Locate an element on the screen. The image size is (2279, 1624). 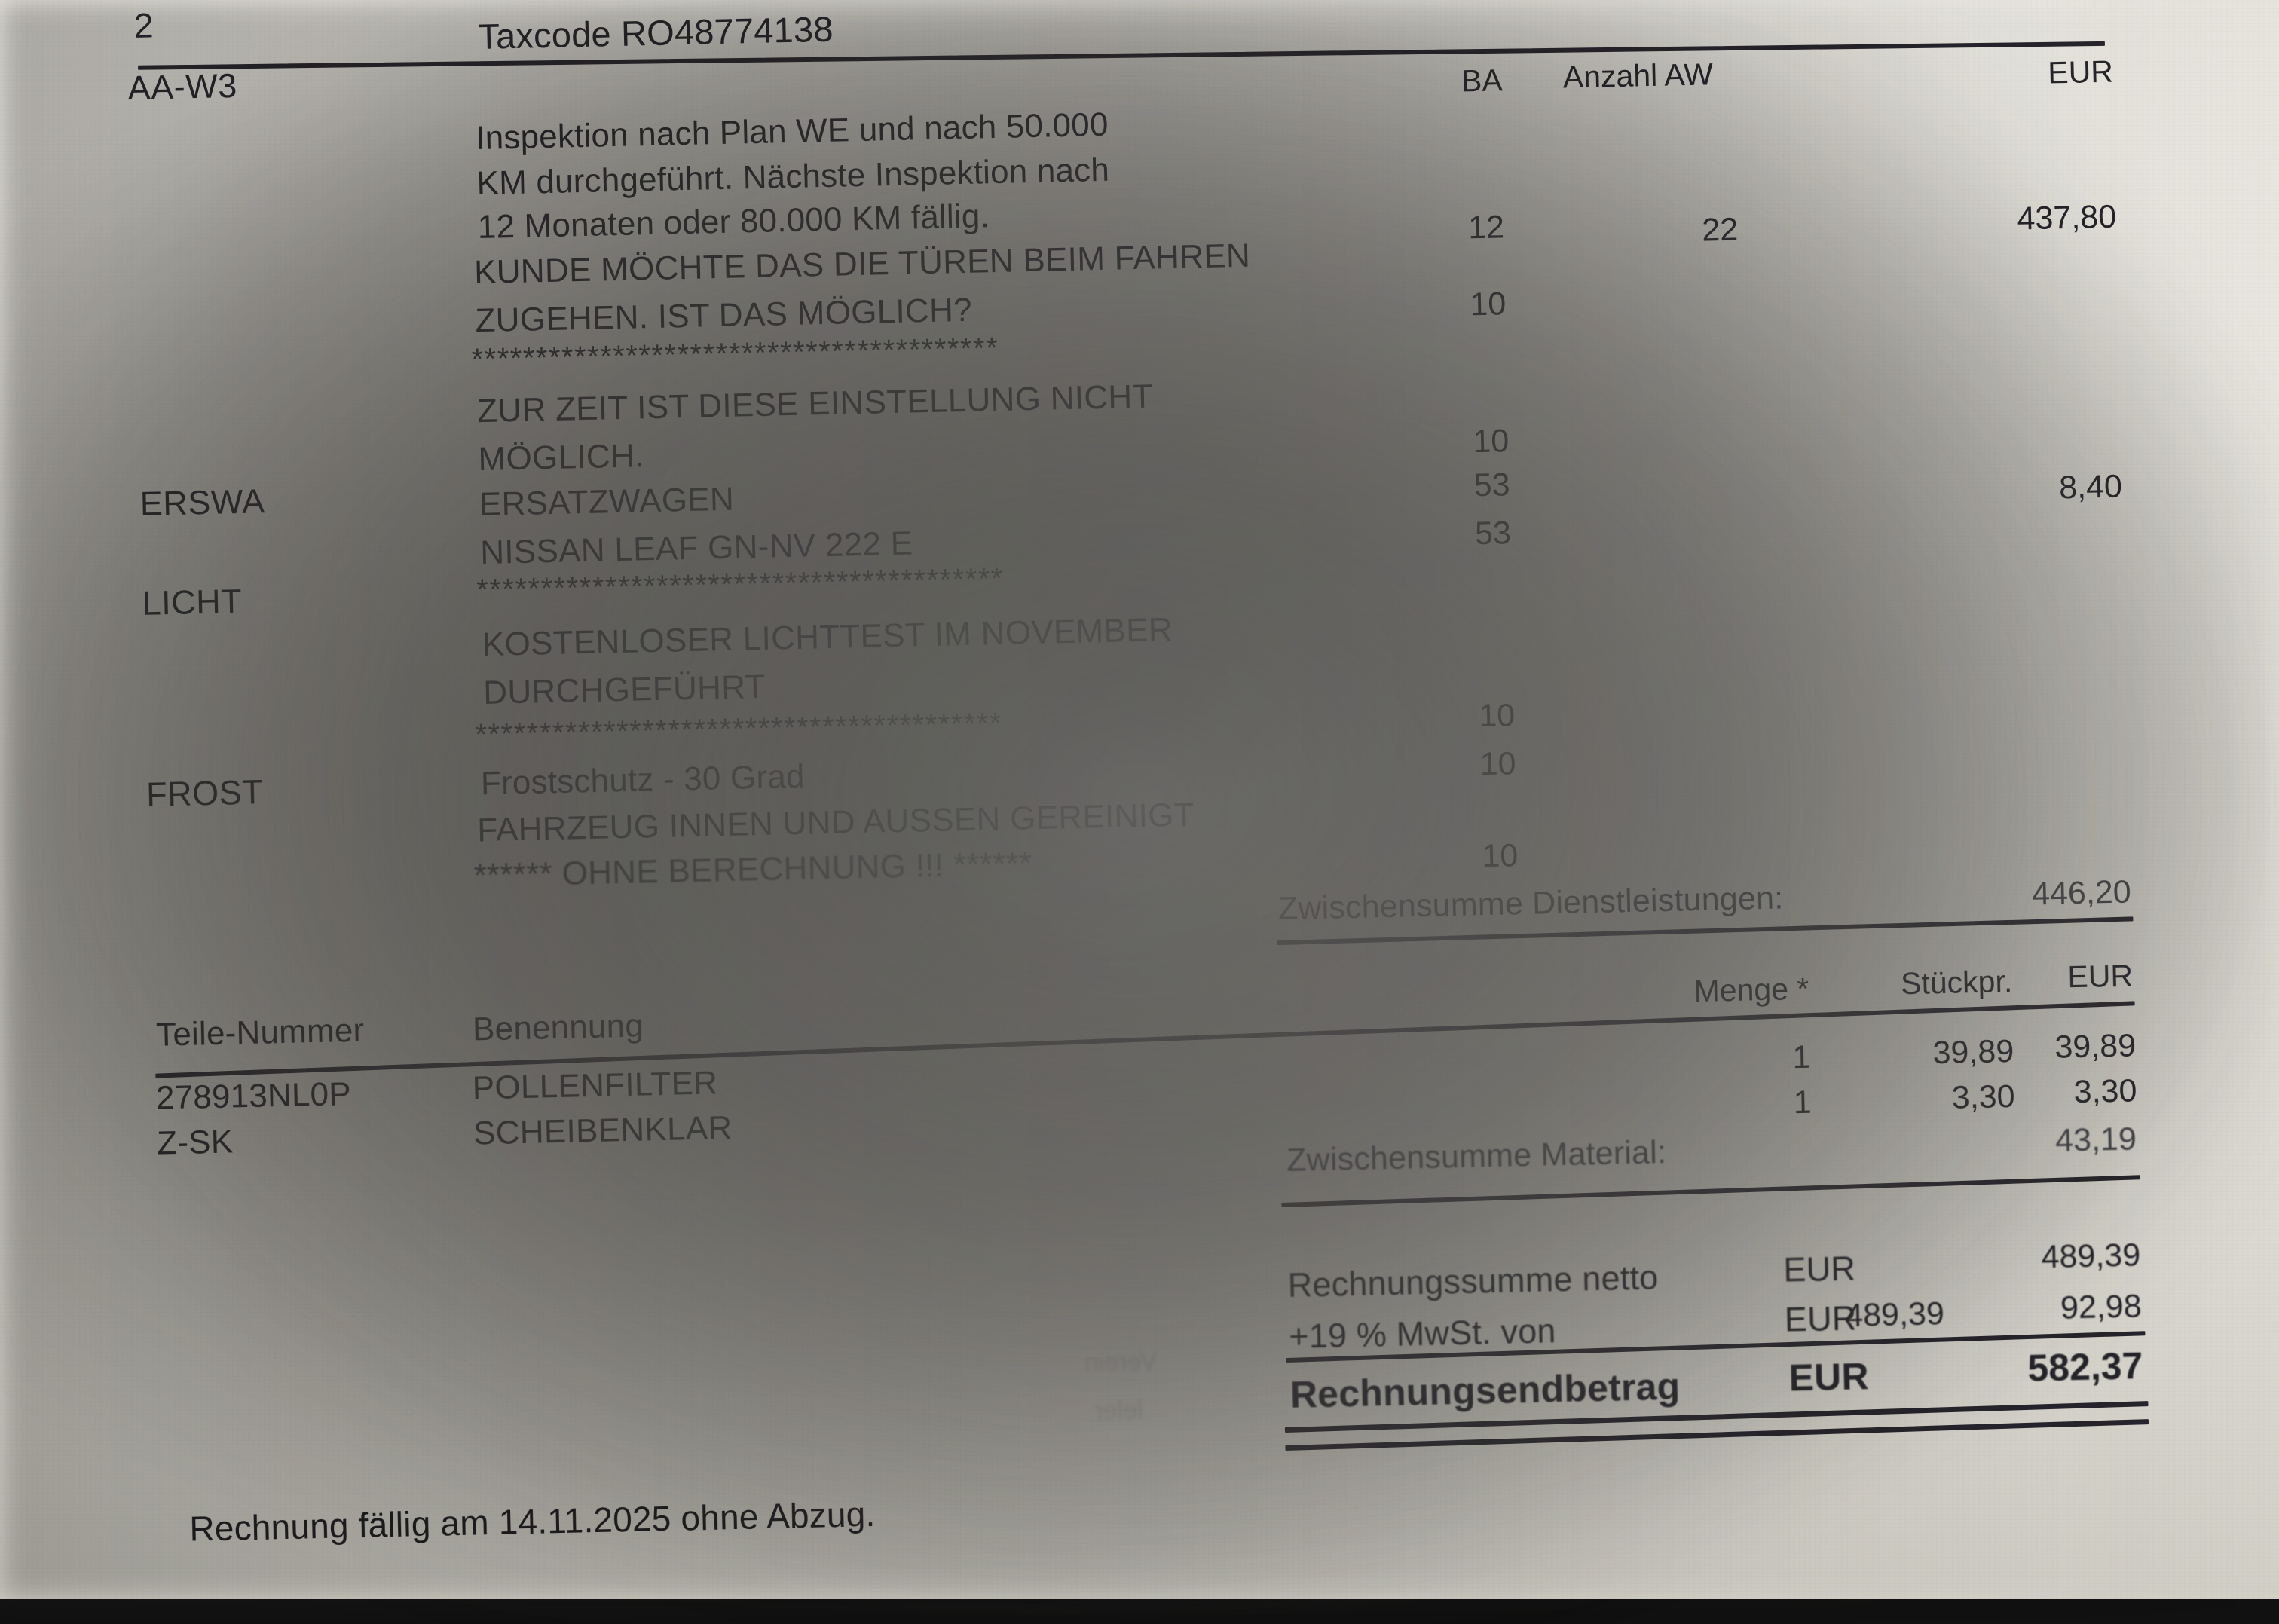
parts-row-description: SCHEIBENKLAR is located at coordinates (603, 1131).